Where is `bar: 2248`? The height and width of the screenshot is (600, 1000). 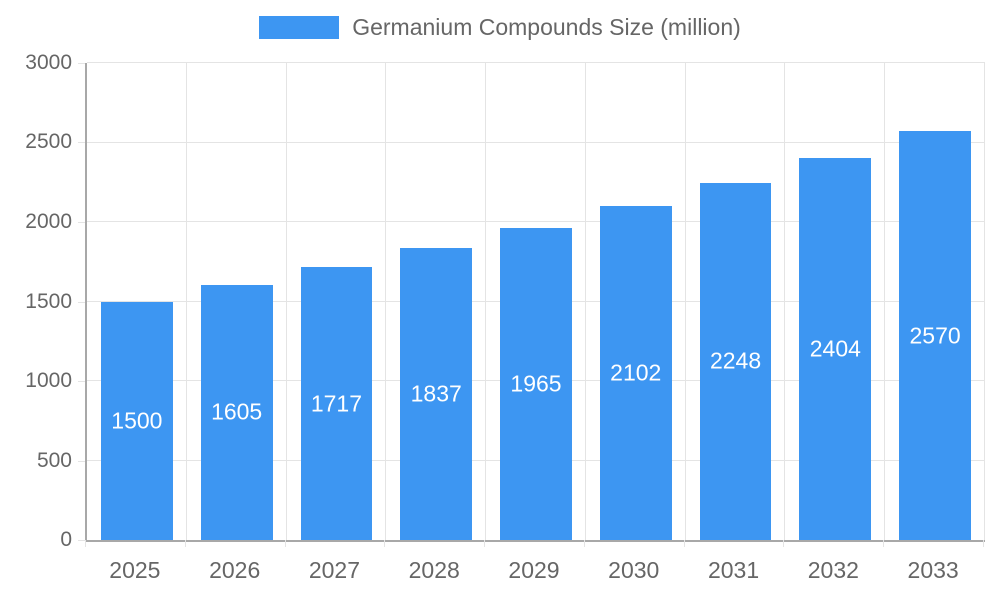 bar: 2248 is located at coordinates (735, 361).